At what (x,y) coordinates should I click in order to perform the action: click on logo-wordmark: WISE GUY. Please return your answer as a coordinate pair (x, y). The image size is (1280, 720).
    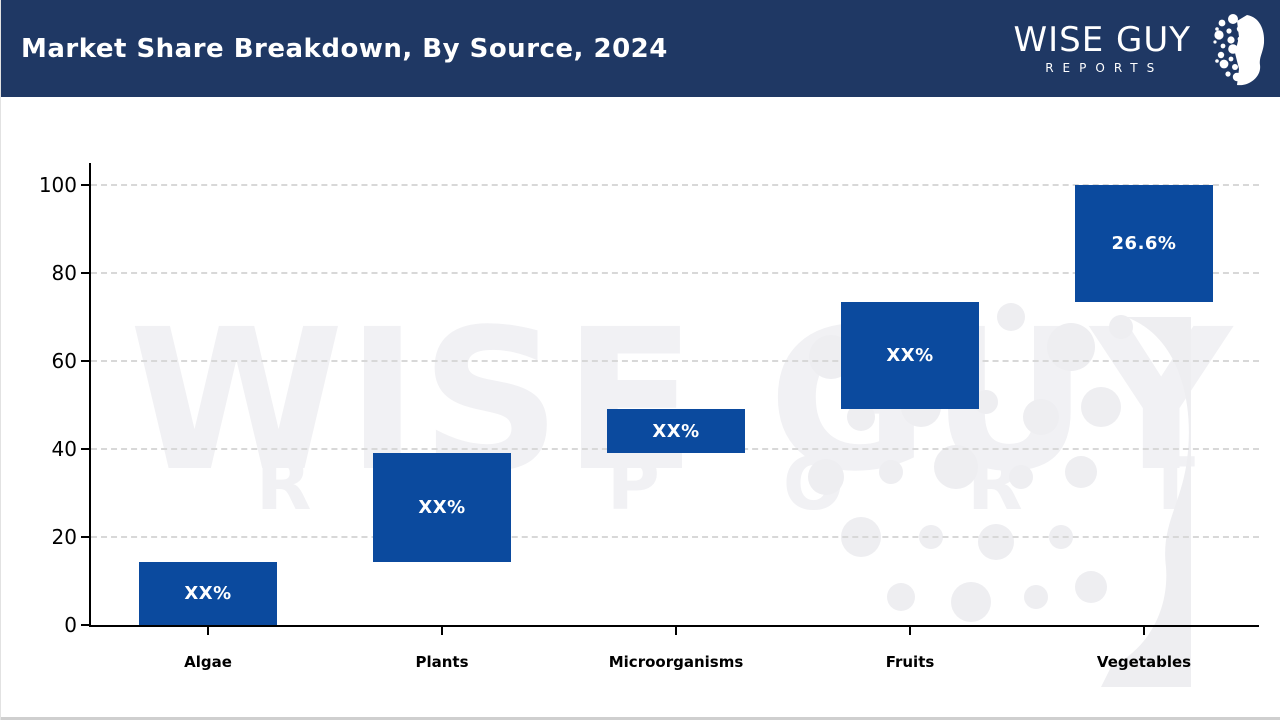
    Looking at the image, I should click on (1102, 40).